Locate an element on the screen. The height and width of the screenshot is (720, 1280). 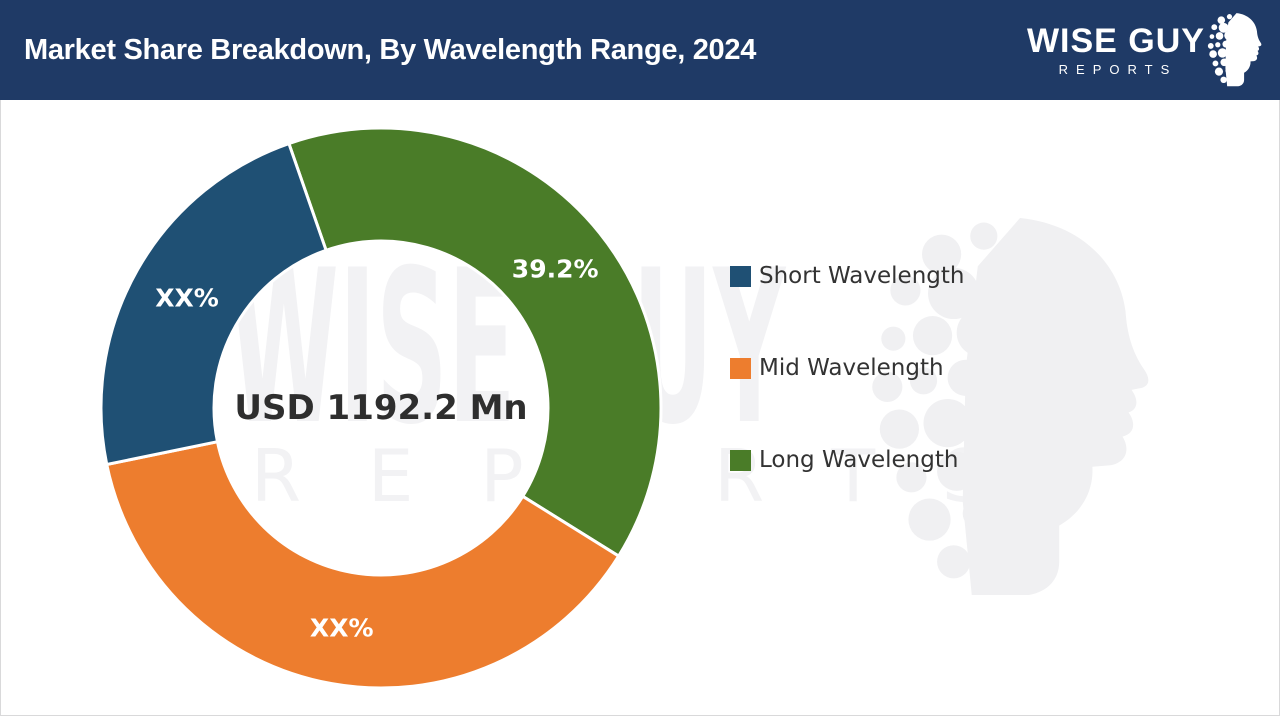
wiseguy-face-icon is located at coordinates (1236, 50).